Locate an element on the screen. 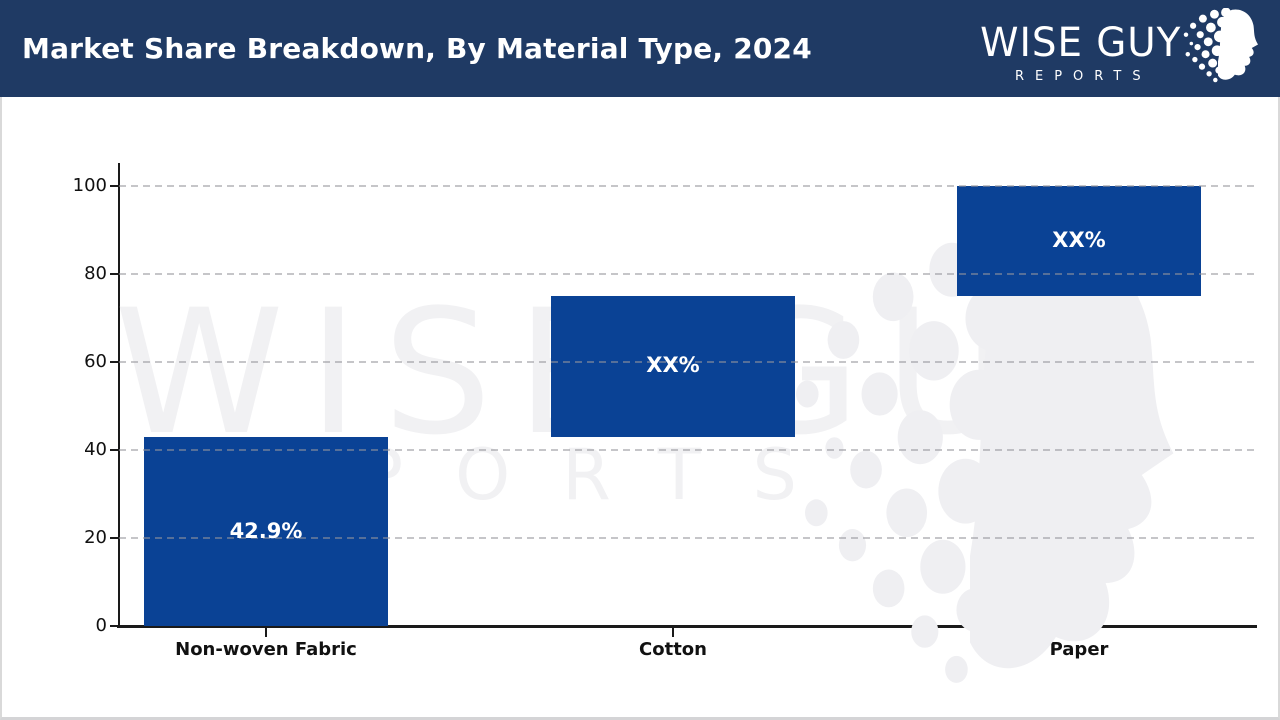  y-tick-label: 0 is located at coordinates (101, 625).